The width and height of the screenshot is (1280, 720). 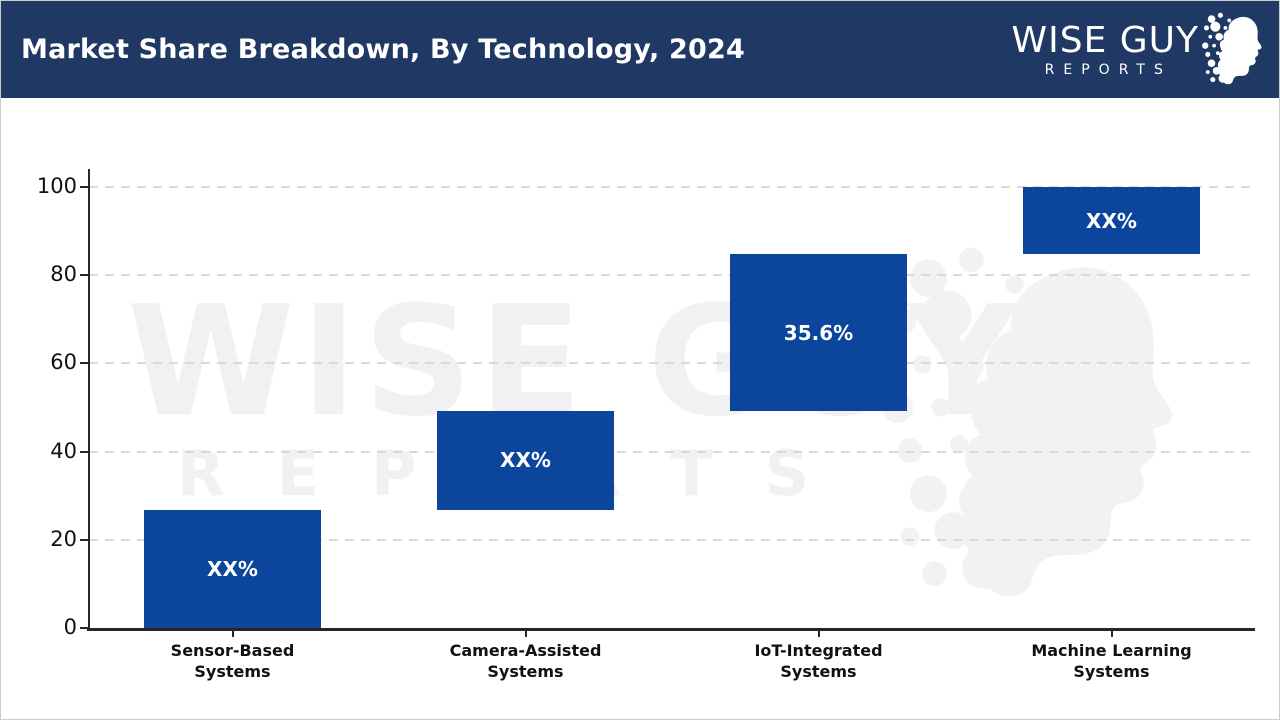 What do you see at coordinates (1105, 40) in the screenshot?
I see `brand-name: WISE GUY` at bounding box center [1105, 40].